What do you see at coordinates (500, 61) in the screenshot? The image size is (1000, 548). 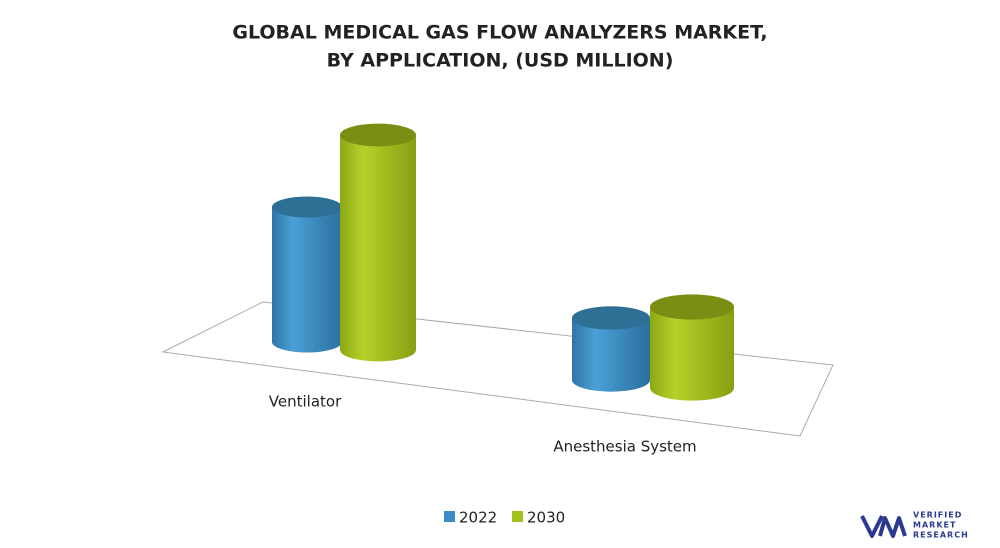 I see `chart-subtitle: BY APPLICATION, (USD MILLION)` at bounding box center [500, 61].